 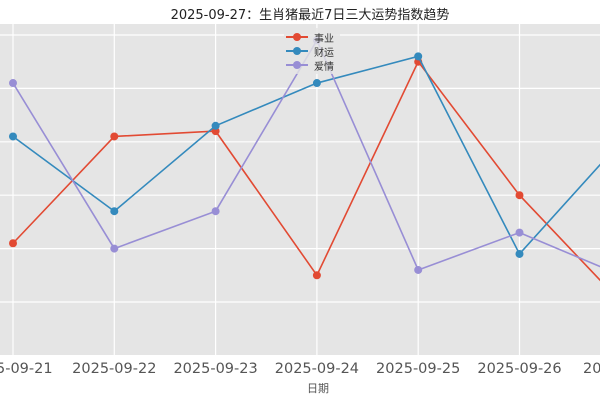 What do you see at coordinates (324, 39) in the screenshot?
I see `legend-label: 事业` at bounding box center [324, 39].